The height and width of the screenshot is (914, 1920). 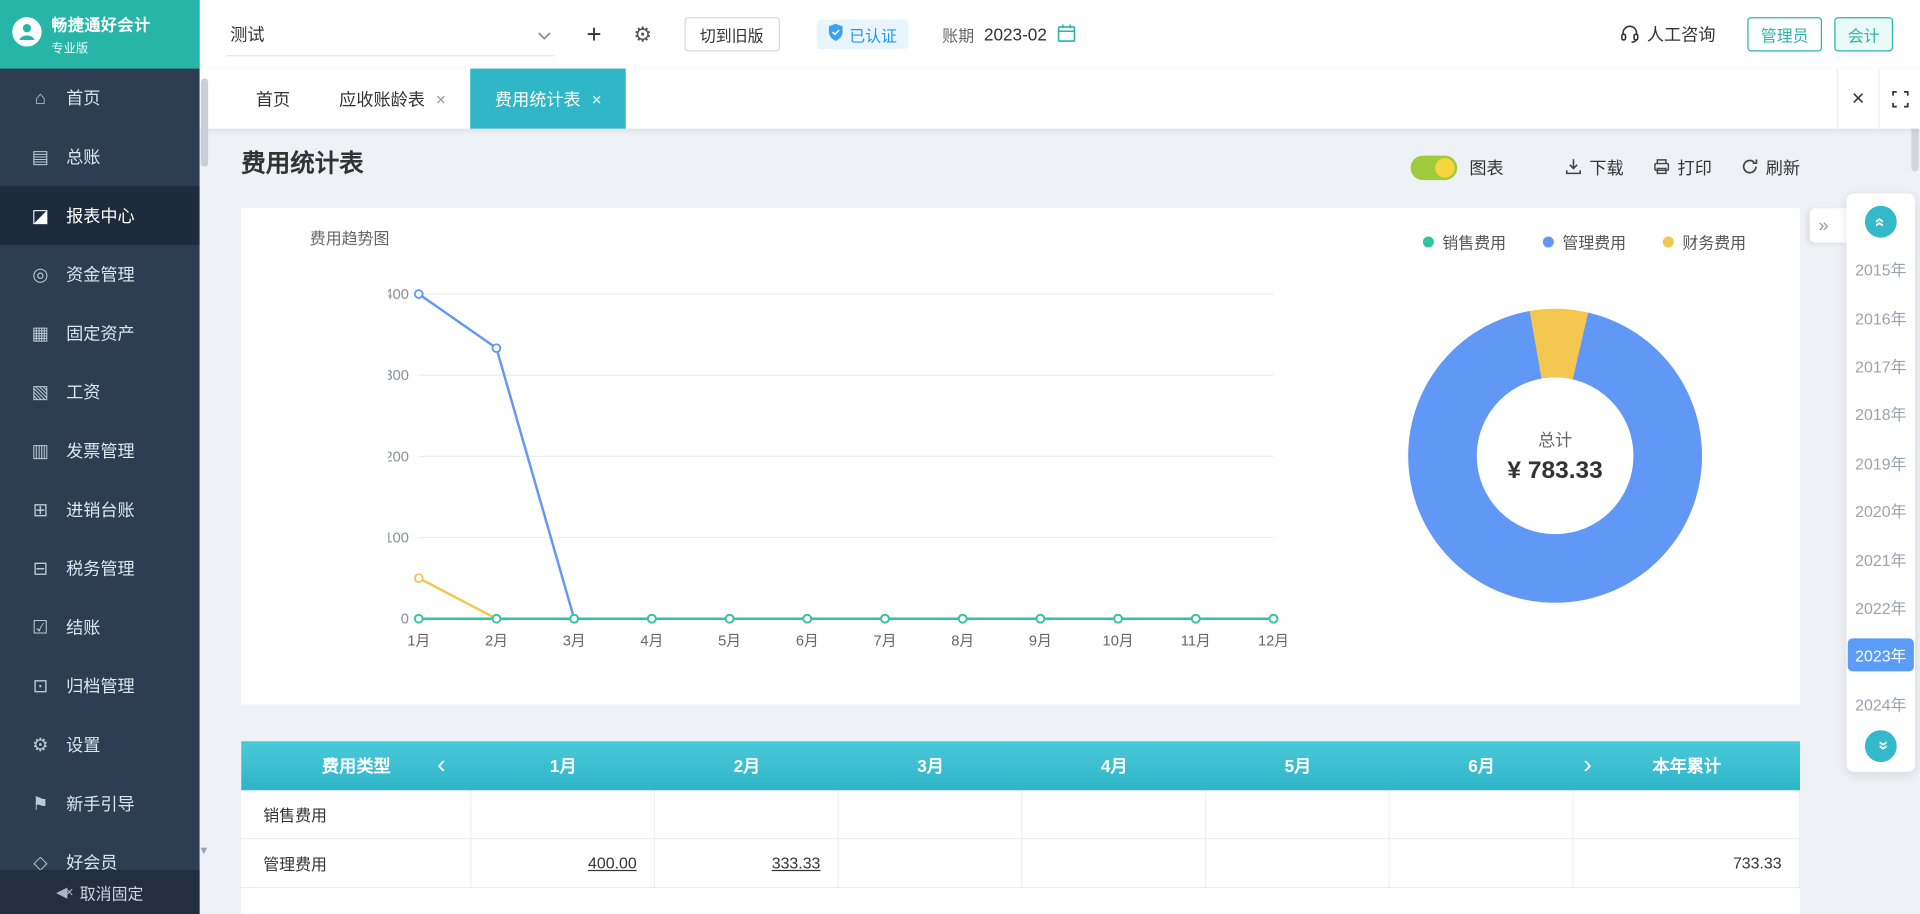 I want to click on year-scroll-down-button: «, so click(x=1880, y=746).